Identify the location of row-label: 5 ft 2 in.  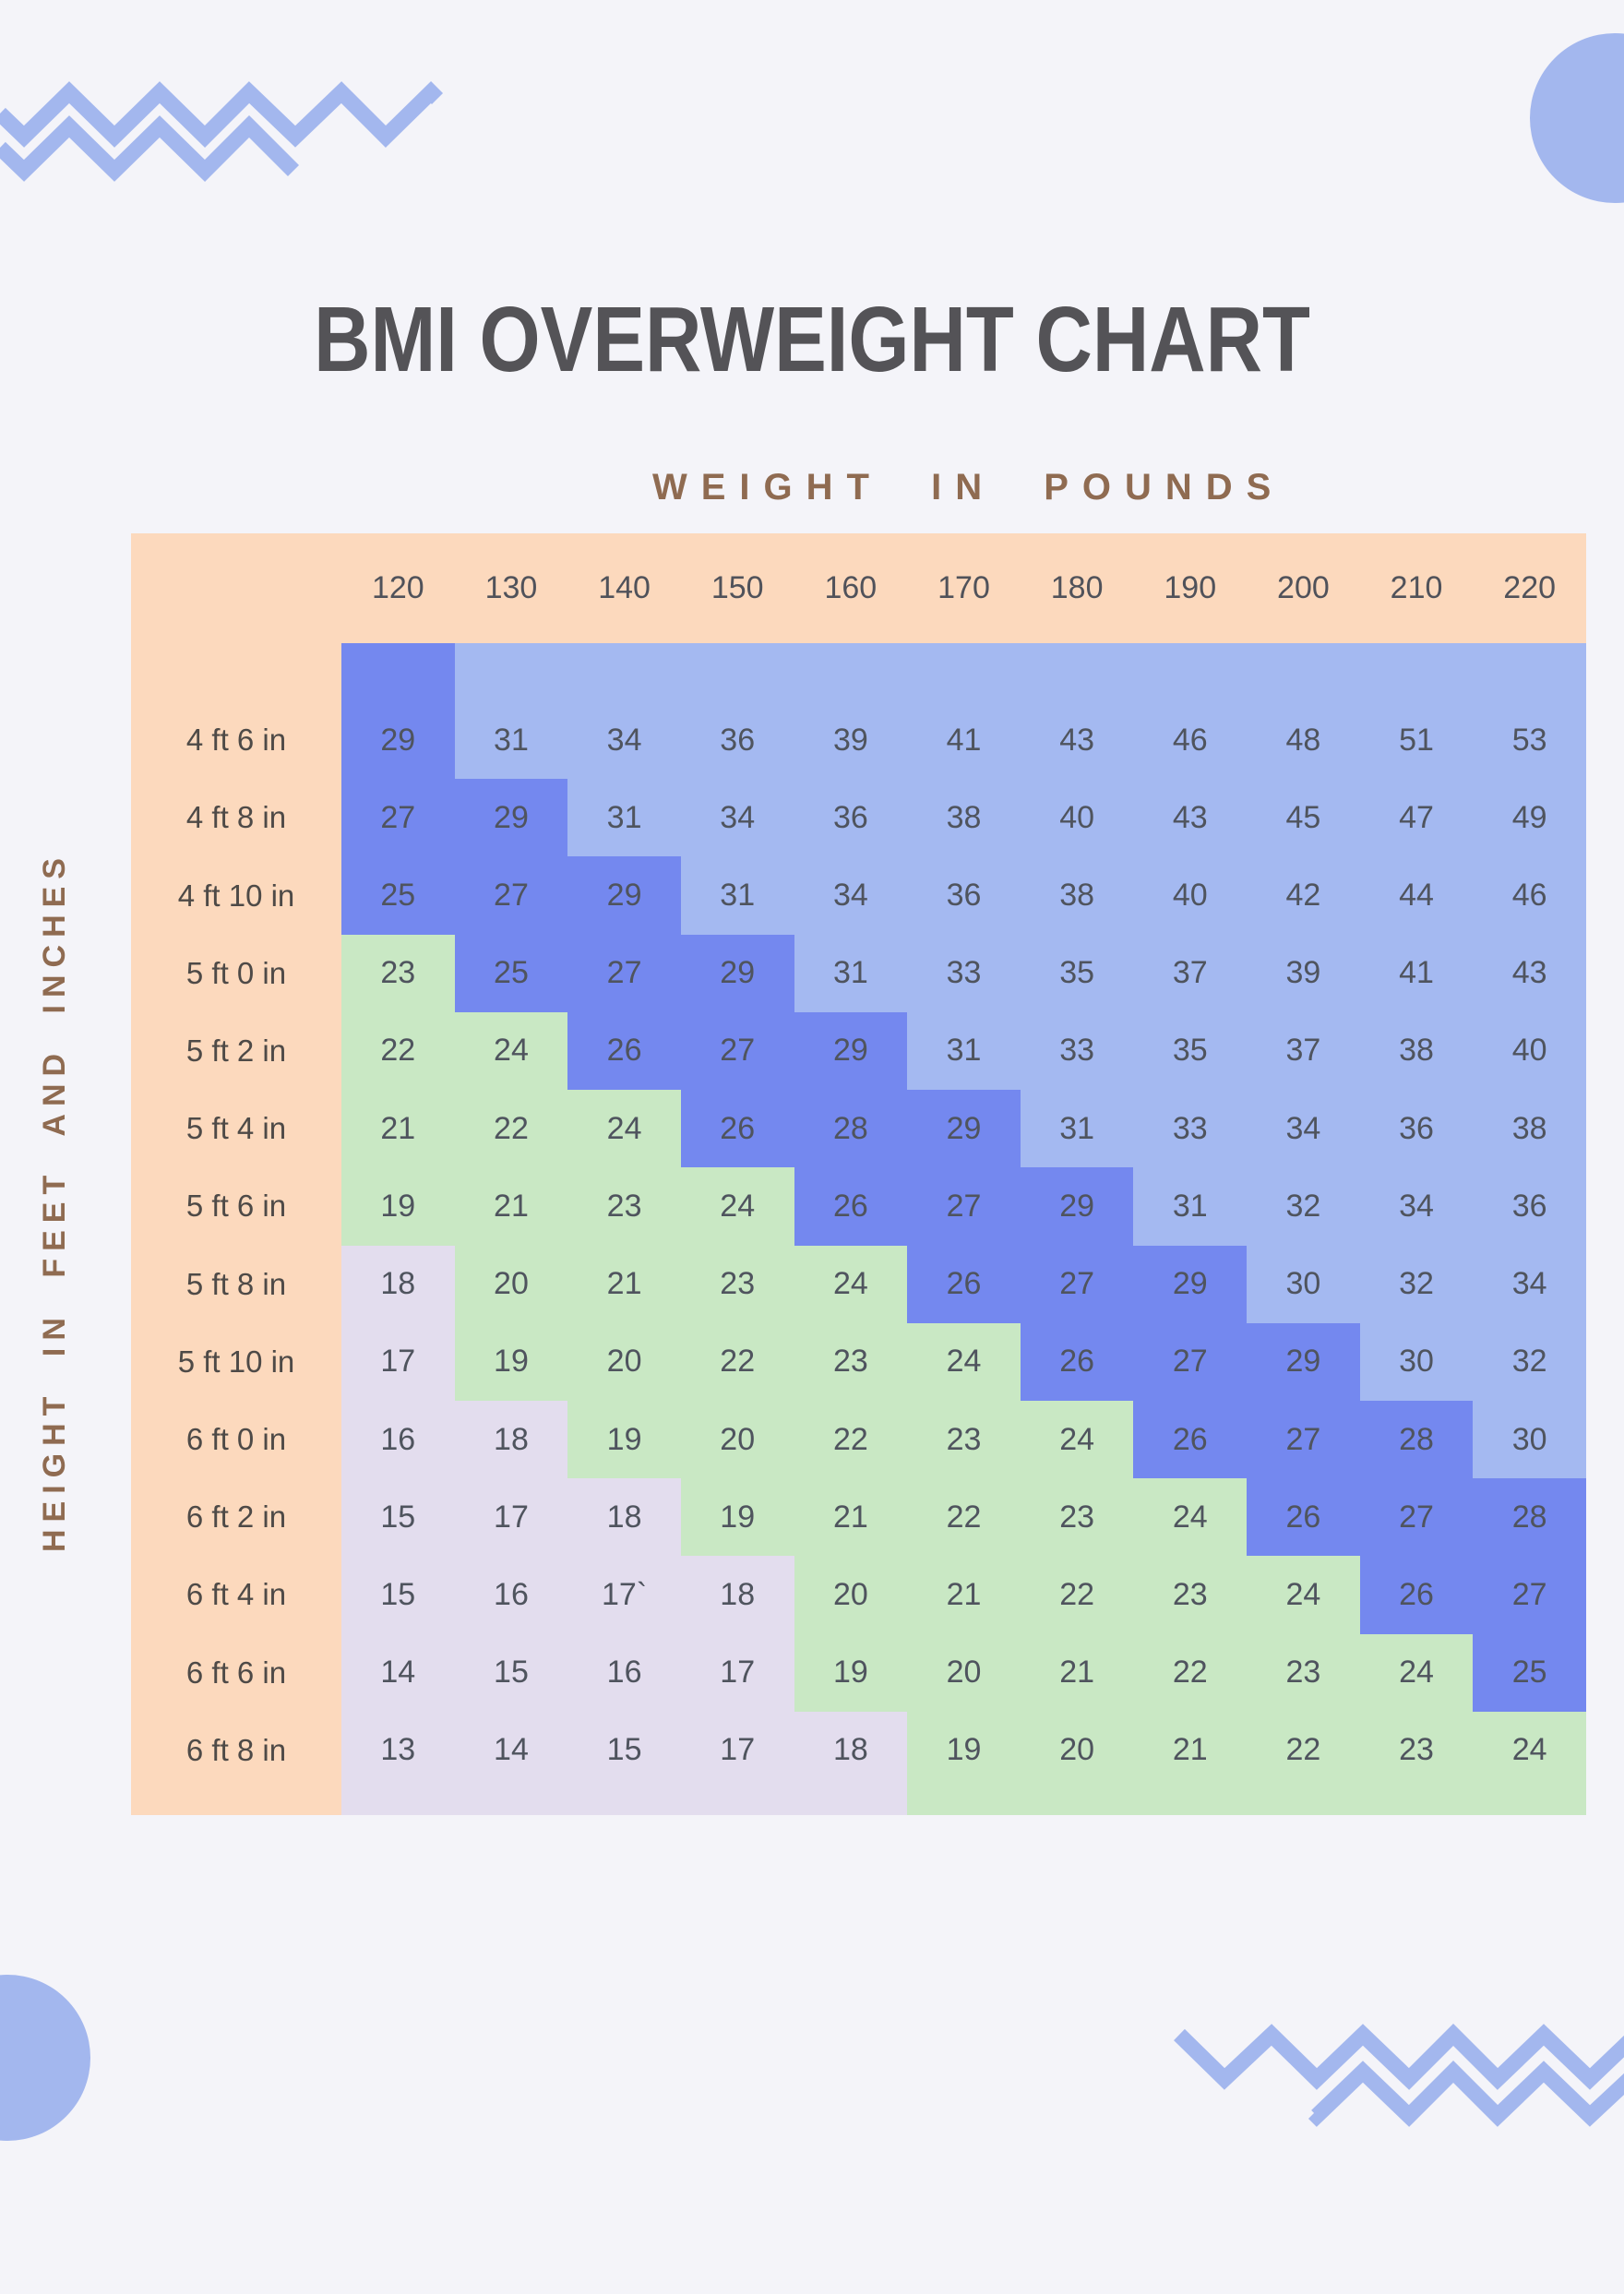
(236, 1051).